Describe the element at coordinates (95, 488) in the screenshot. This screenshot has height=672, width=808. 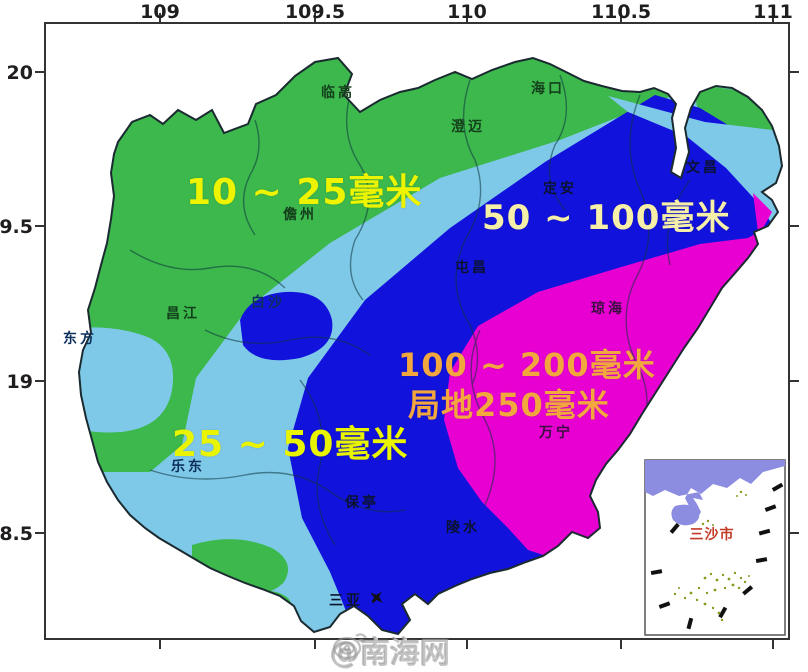
I see `zone-50-100mm-diamond` at that location.